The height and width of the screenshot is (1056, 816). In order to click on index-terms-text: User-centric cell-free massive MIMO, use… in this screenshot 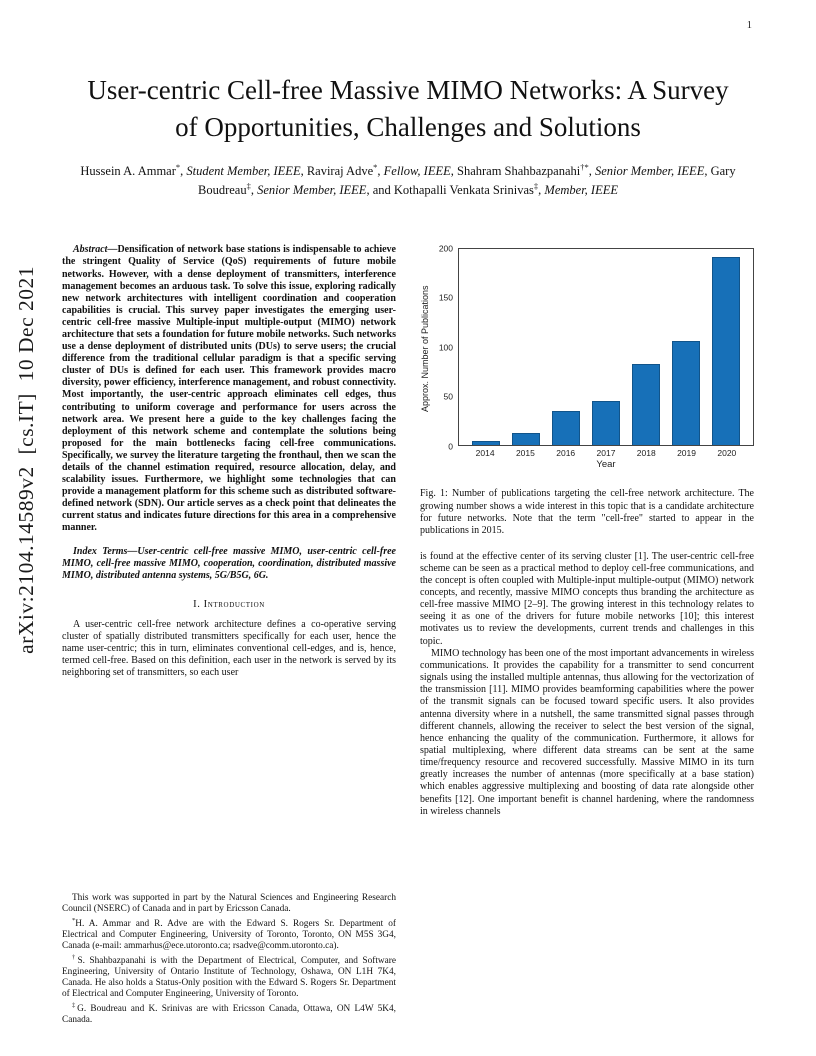, I will do `click(229, 563)`.